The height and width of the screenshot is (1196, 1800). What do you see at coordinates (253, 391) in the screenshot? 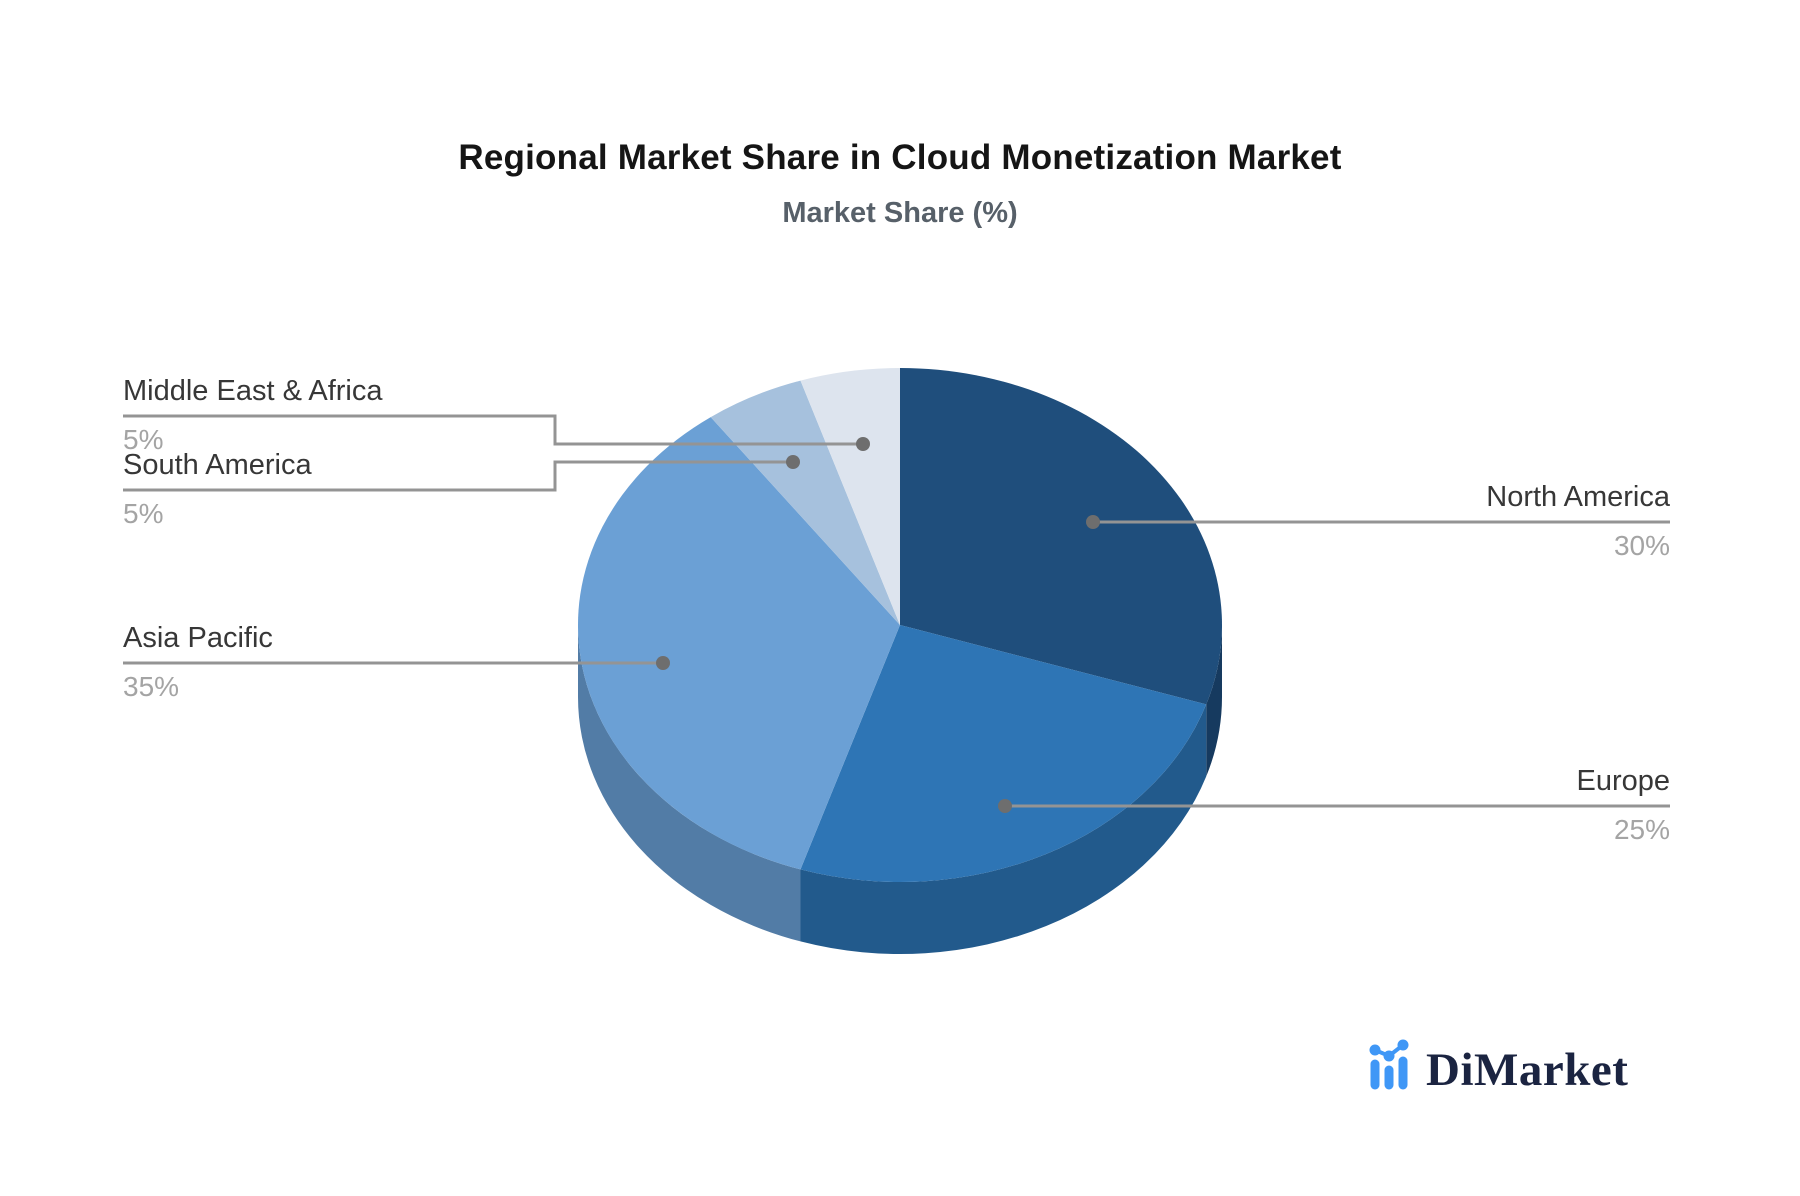
I see `slice-label-middle-east-africa: Middle East & Africa` at bounding box center [253, 391].